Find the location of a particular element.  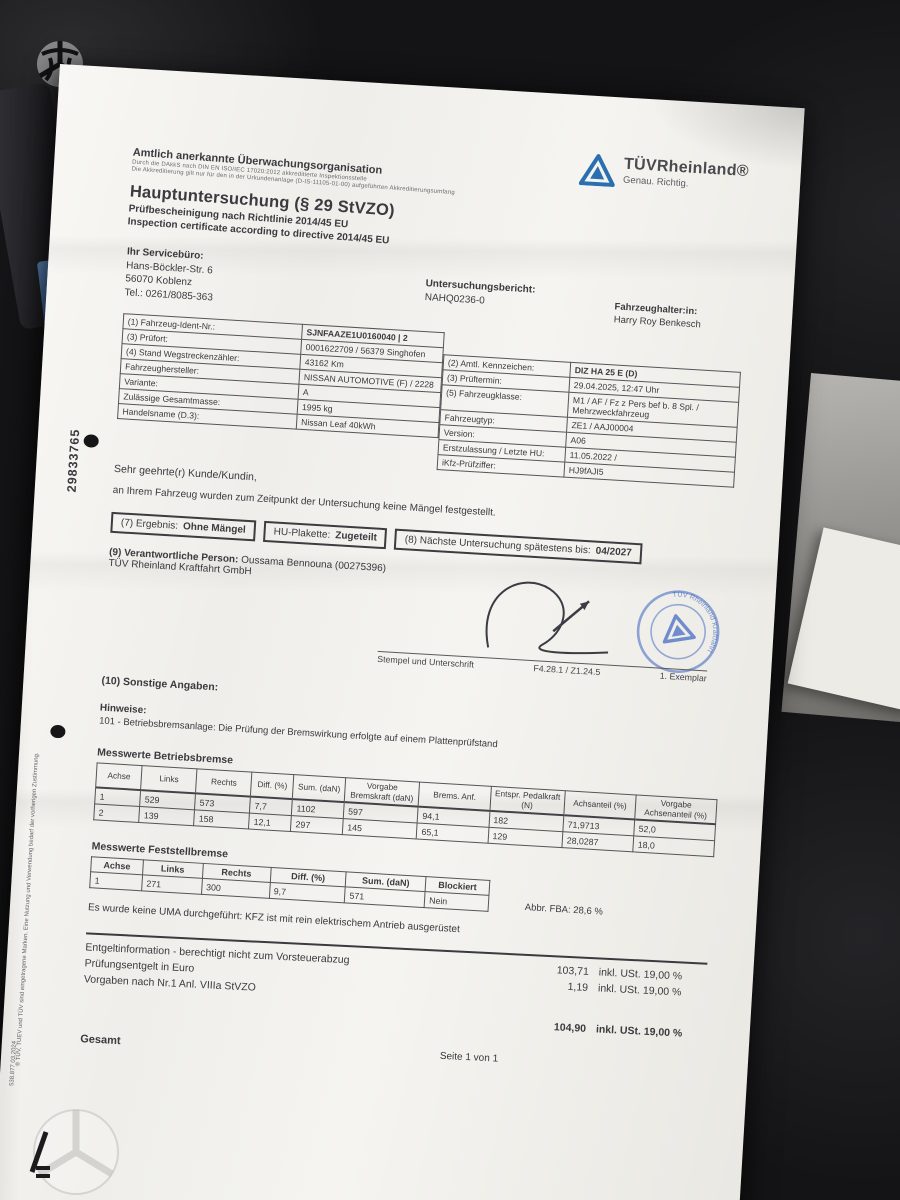

handwritten-mark is located at coordinates (41, 1158).